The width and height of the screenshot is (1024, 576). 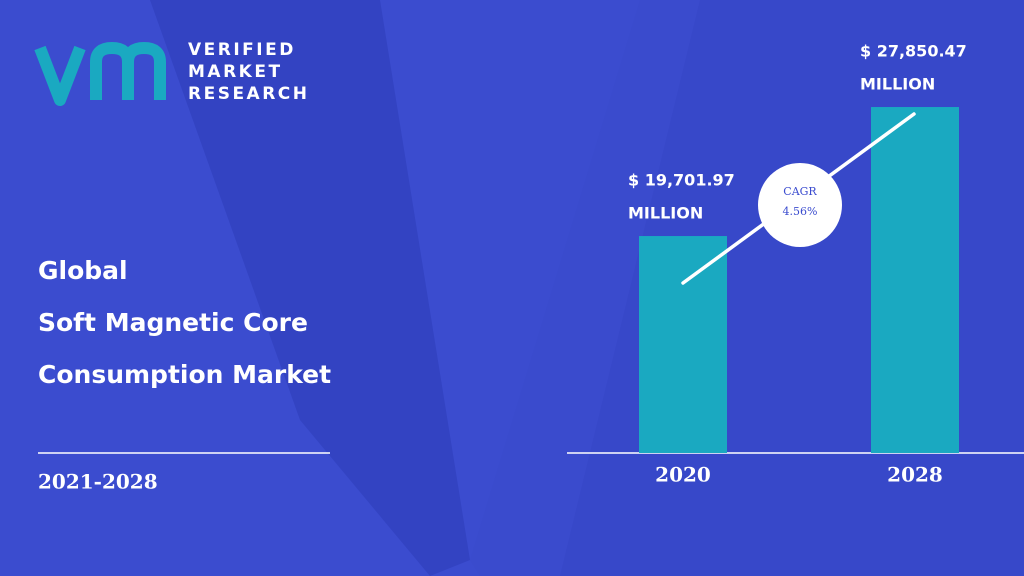 I want to click on cagr-label: CAGR, so click(x=800, y=191).